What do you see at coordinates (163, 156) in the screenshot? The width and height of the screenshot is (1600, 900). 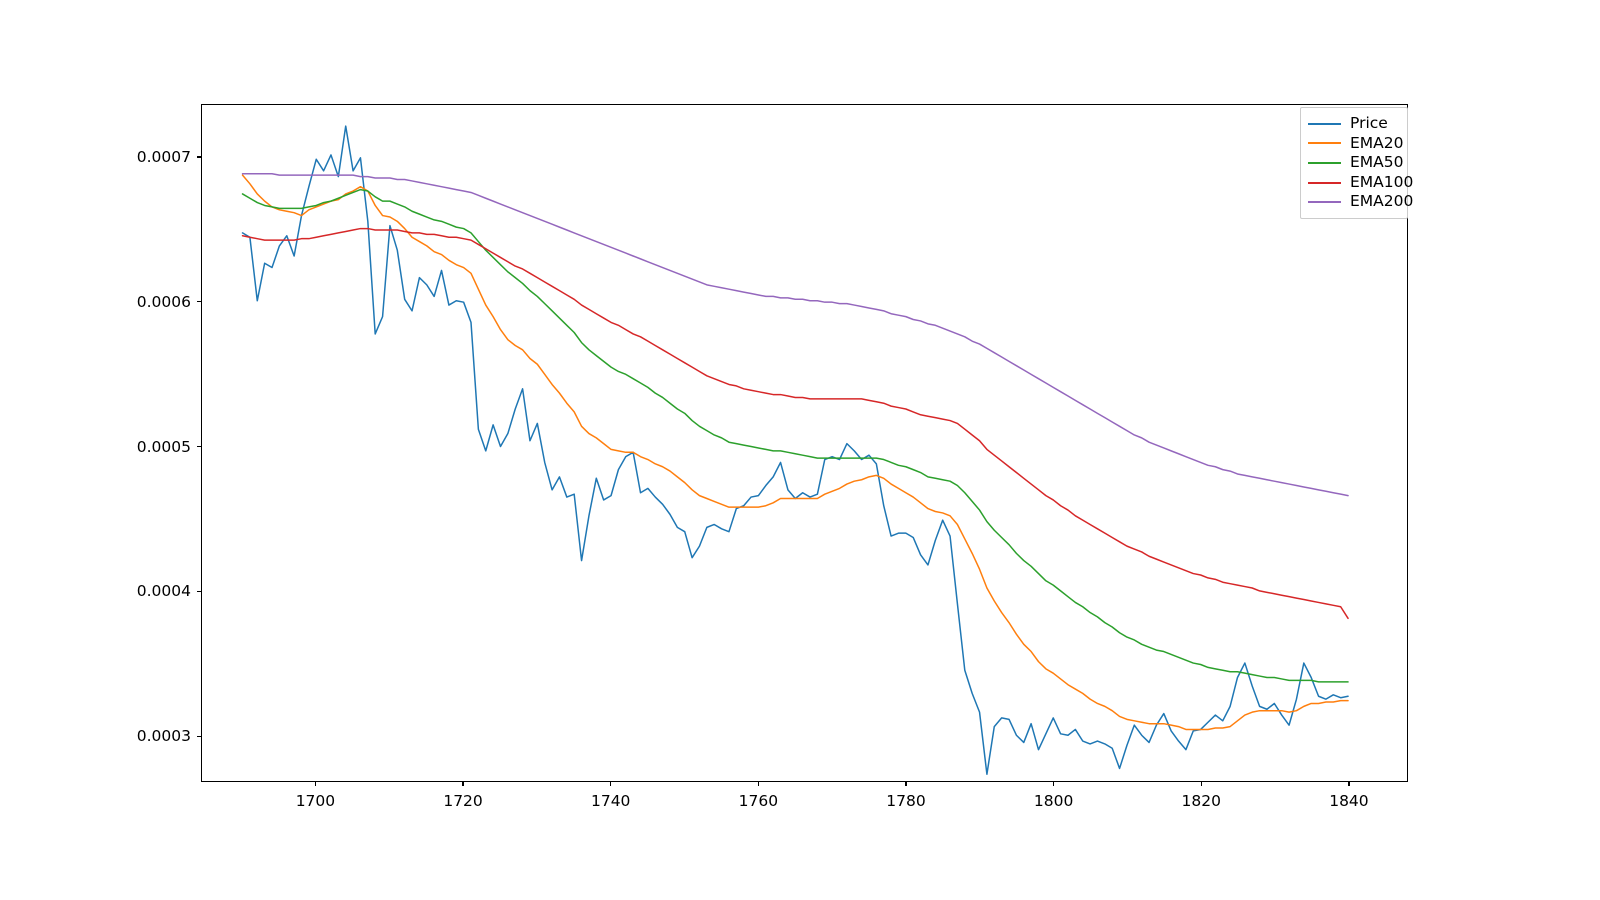 I see `y-tick-label: 0.0007` at bounding box center [163, 156].